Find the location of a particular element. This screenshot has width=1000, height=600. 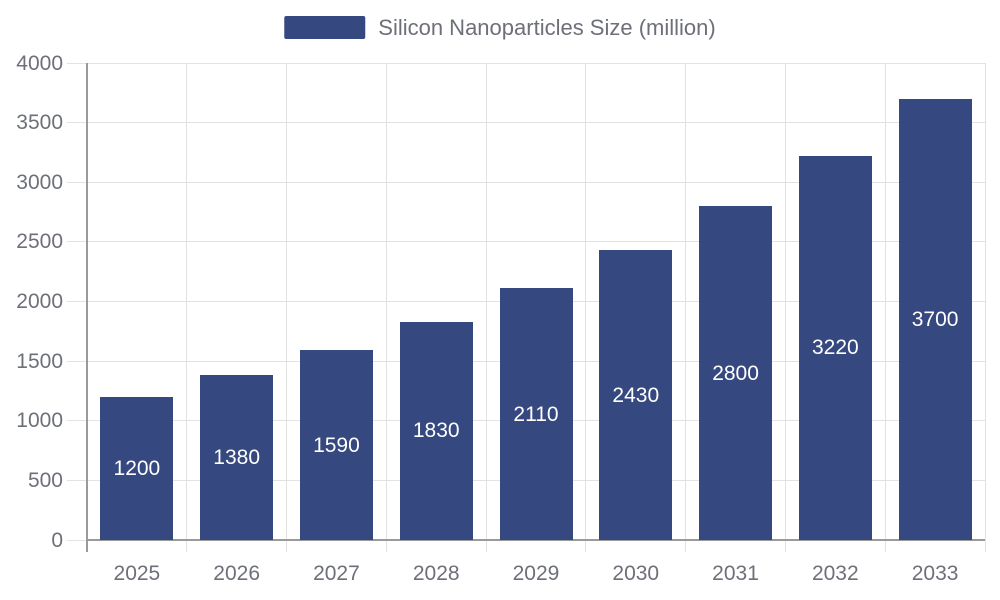

y-tick-label: 4000 is located at coordinates (39, 63).